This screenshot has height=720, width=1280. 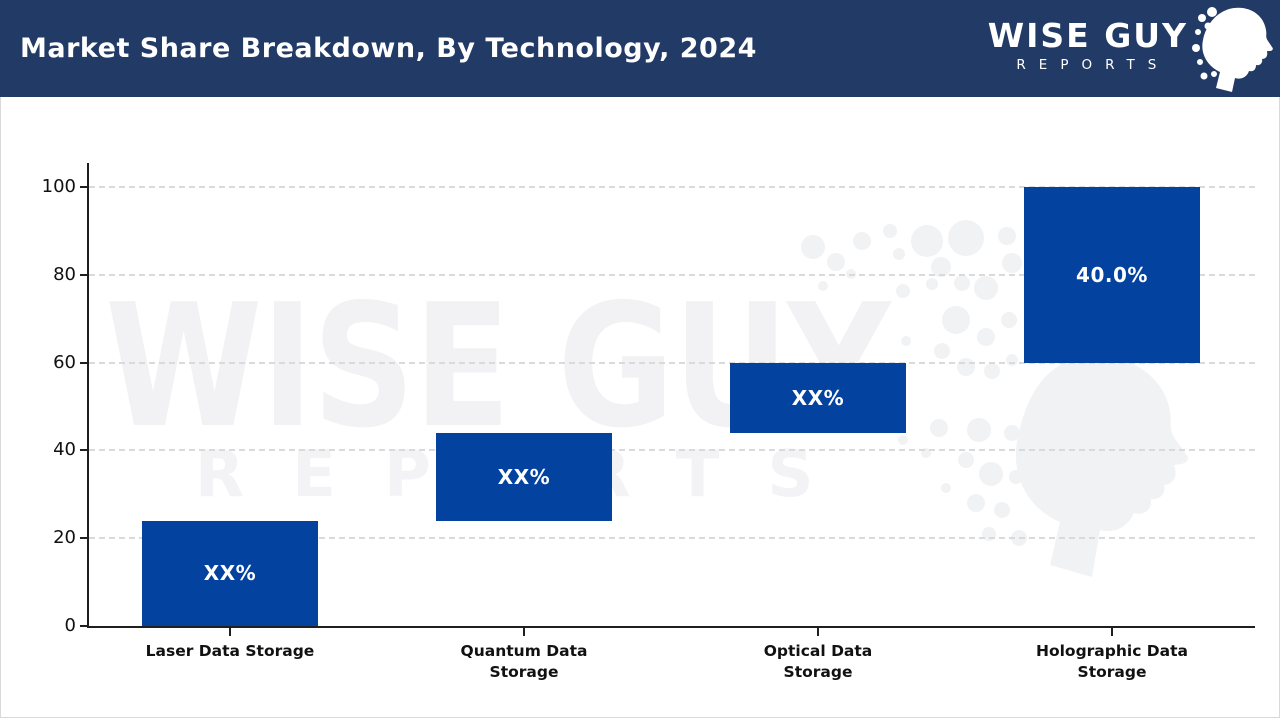 I want to click on gridline-y20, so click(x=672, y=538).